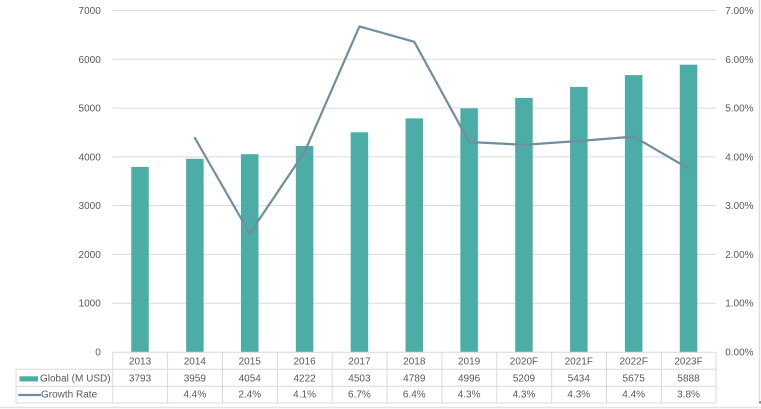  Describe the element at coordinates (524, 361) in the screenshot. I see `svg-text: 2020F` at that location.